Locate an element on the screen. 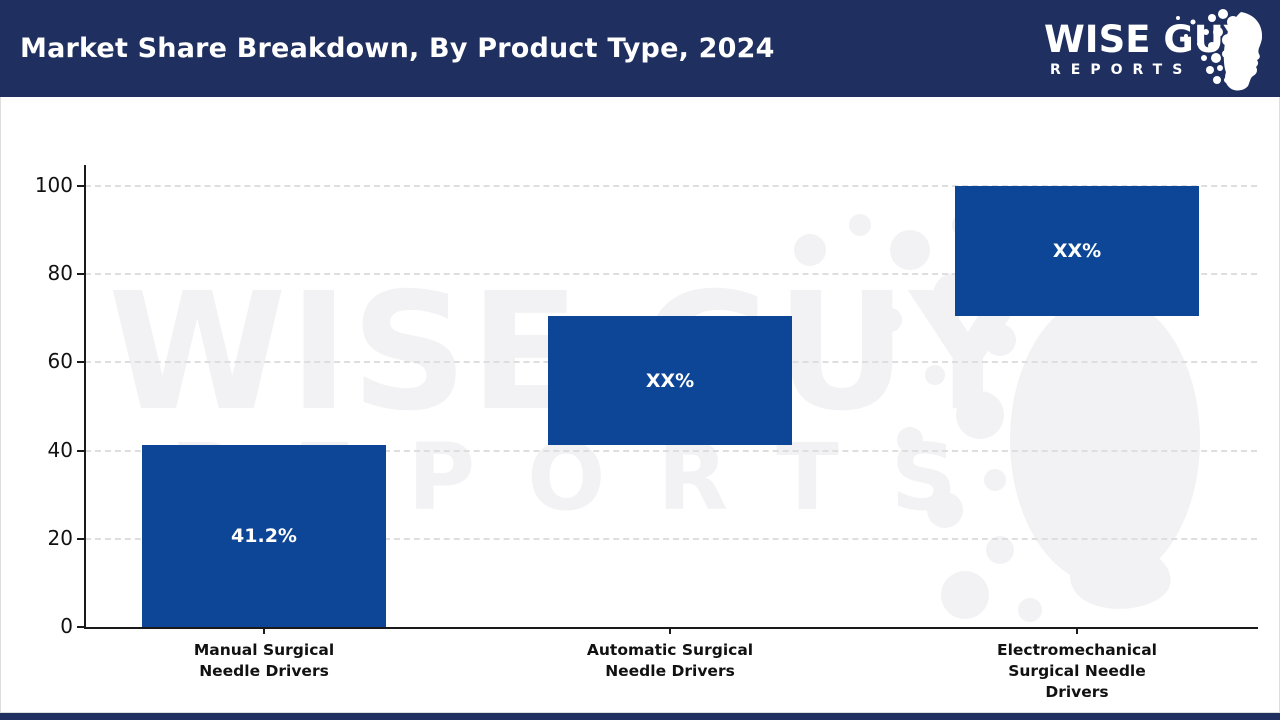 This screenshot has width=1280, height=720. x-axis-line is located at coordinates (671, 628).